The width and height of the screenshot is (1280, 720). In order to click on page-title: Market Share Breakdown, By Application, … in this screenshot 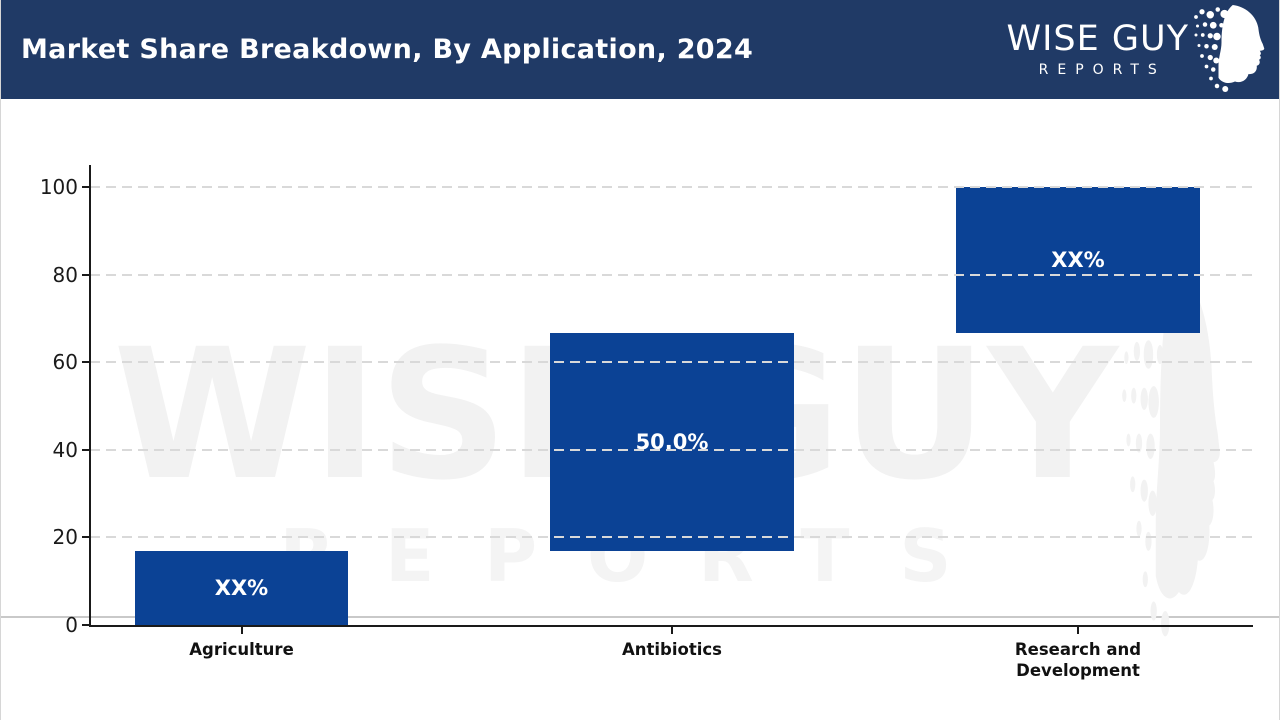, I will do `click(387, 49)`.